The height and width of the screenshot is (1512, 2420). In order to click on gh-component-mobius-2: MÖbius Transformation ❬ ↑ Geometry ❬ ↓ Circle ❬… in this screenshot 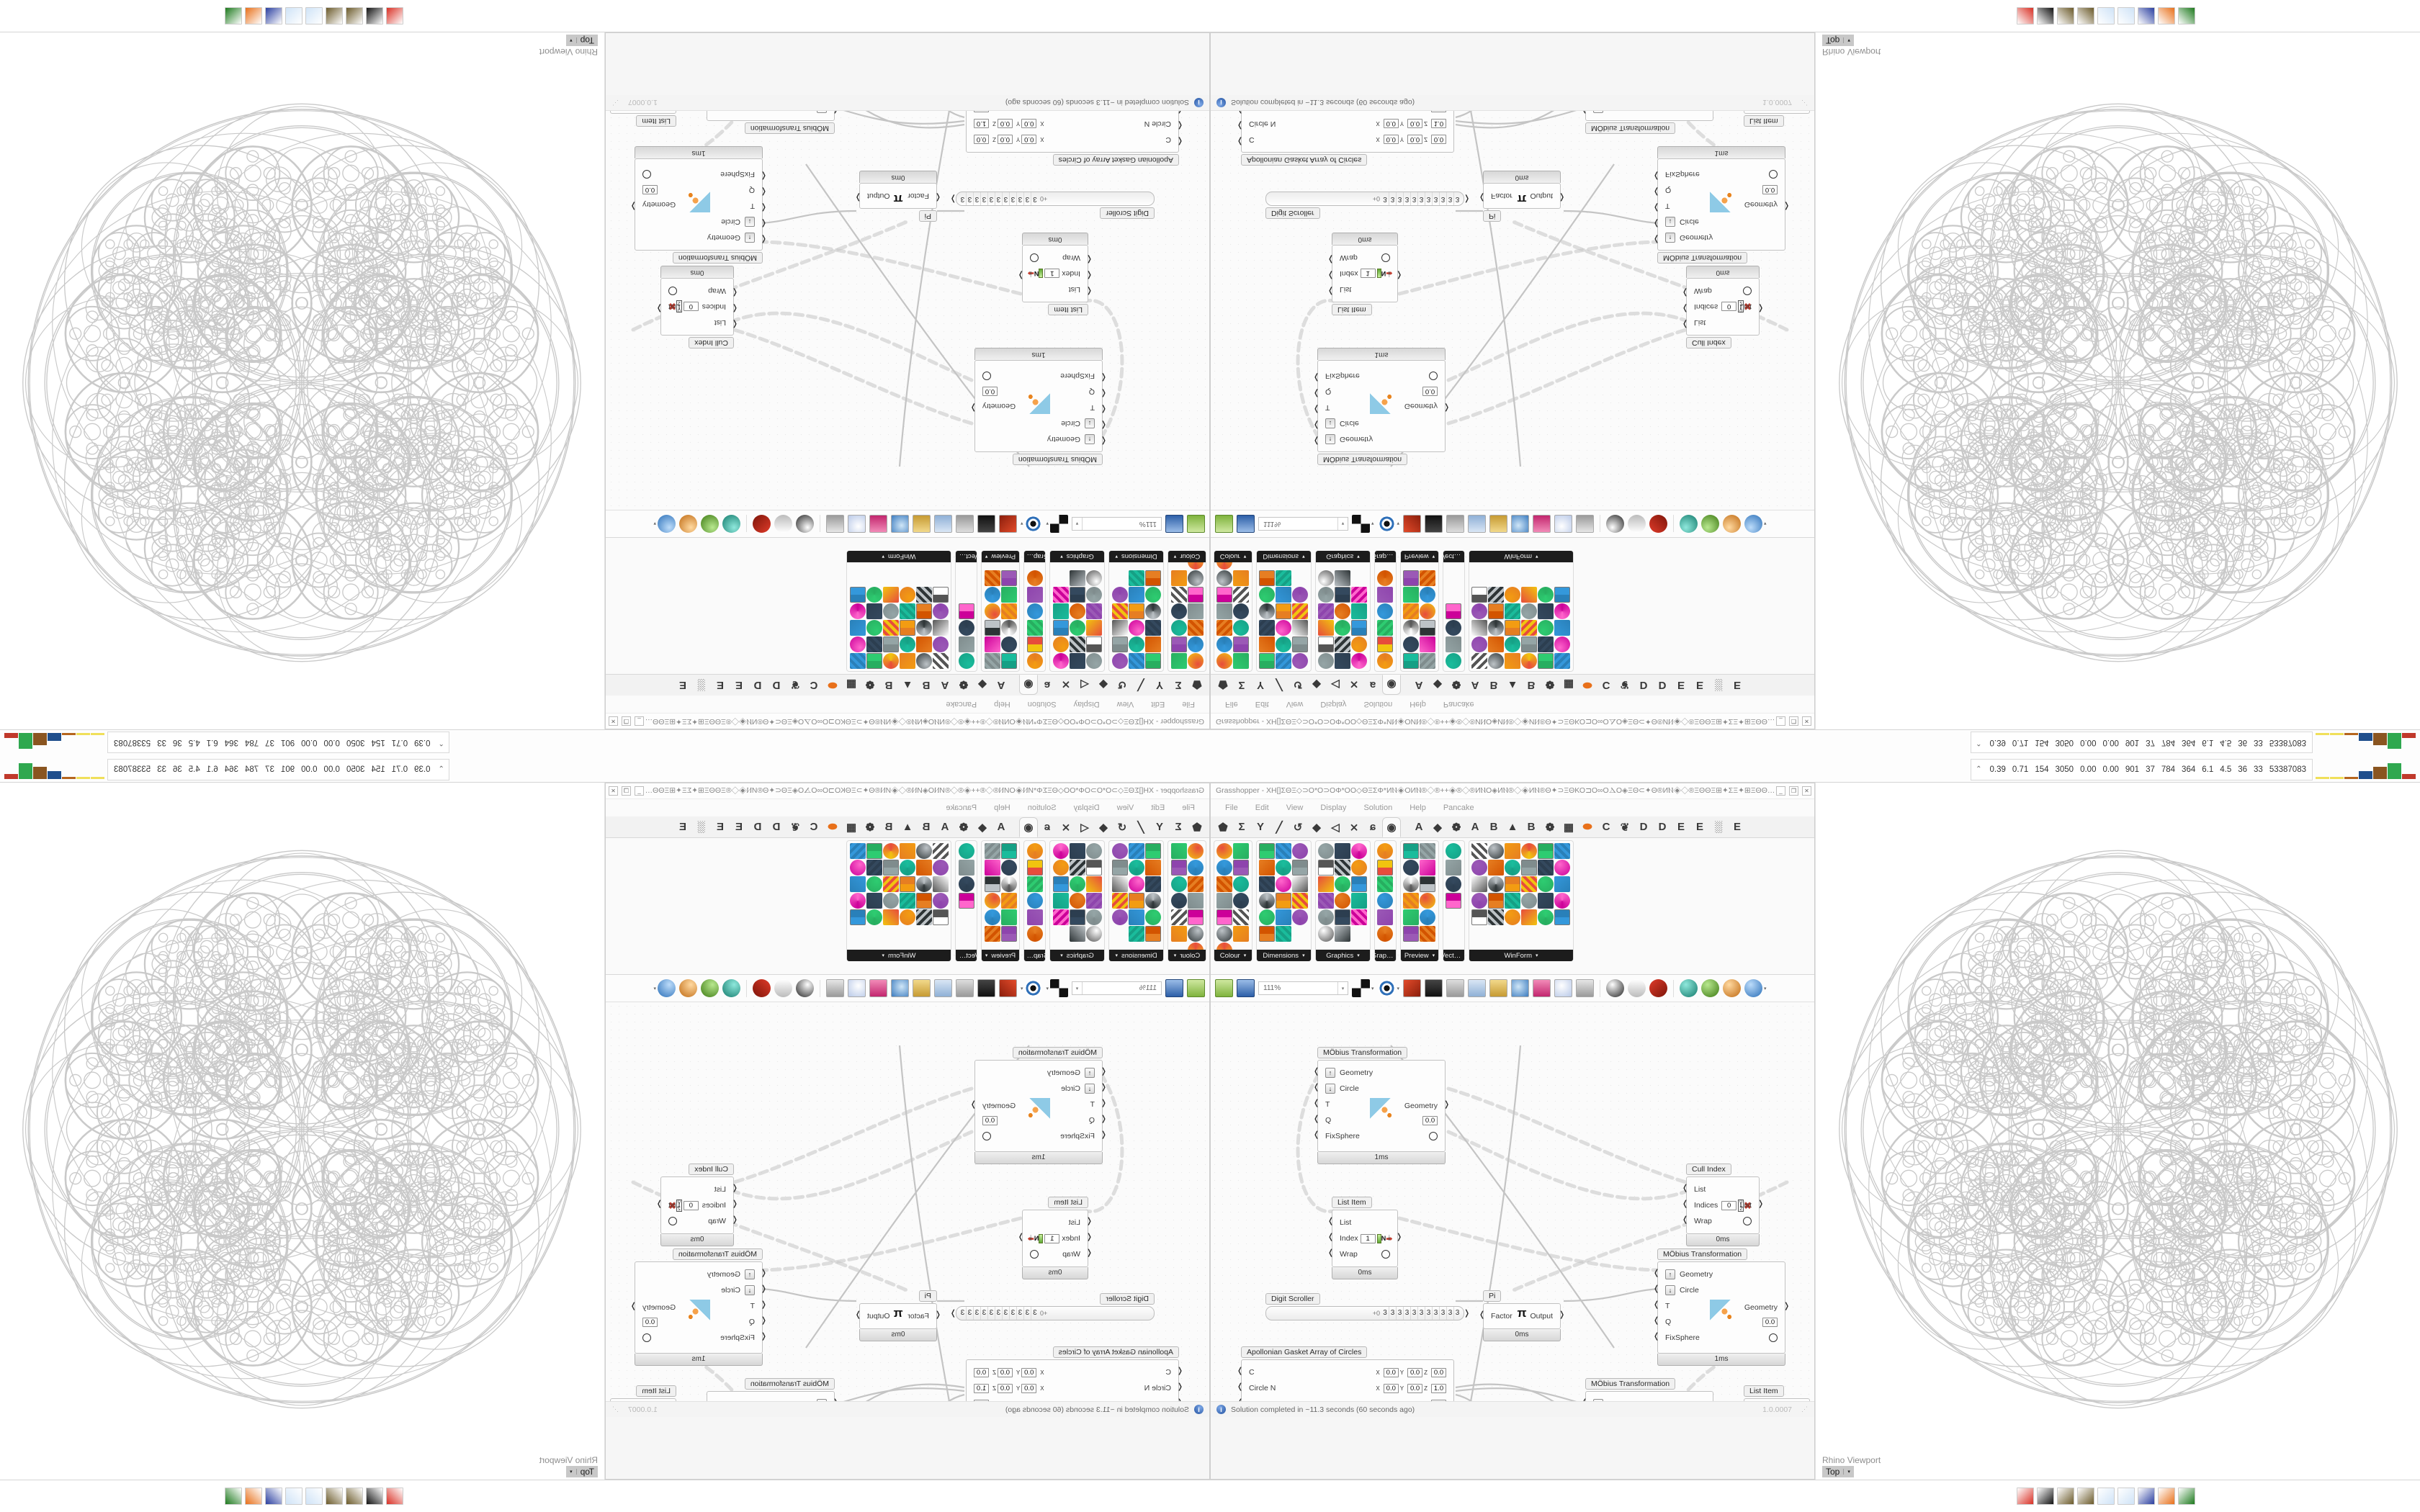, I will do `click(1722, 205)`.